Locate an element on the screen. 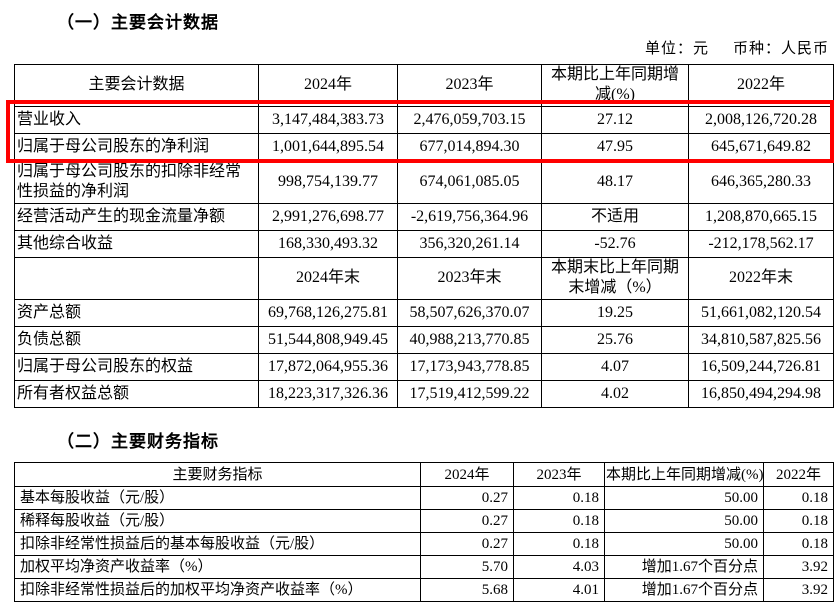 This screenshot has height=603, width=835. row-label-cell: 扣除非经常性损益后的加权平均净资产收益率（%） is located at coordinates (217, 590).